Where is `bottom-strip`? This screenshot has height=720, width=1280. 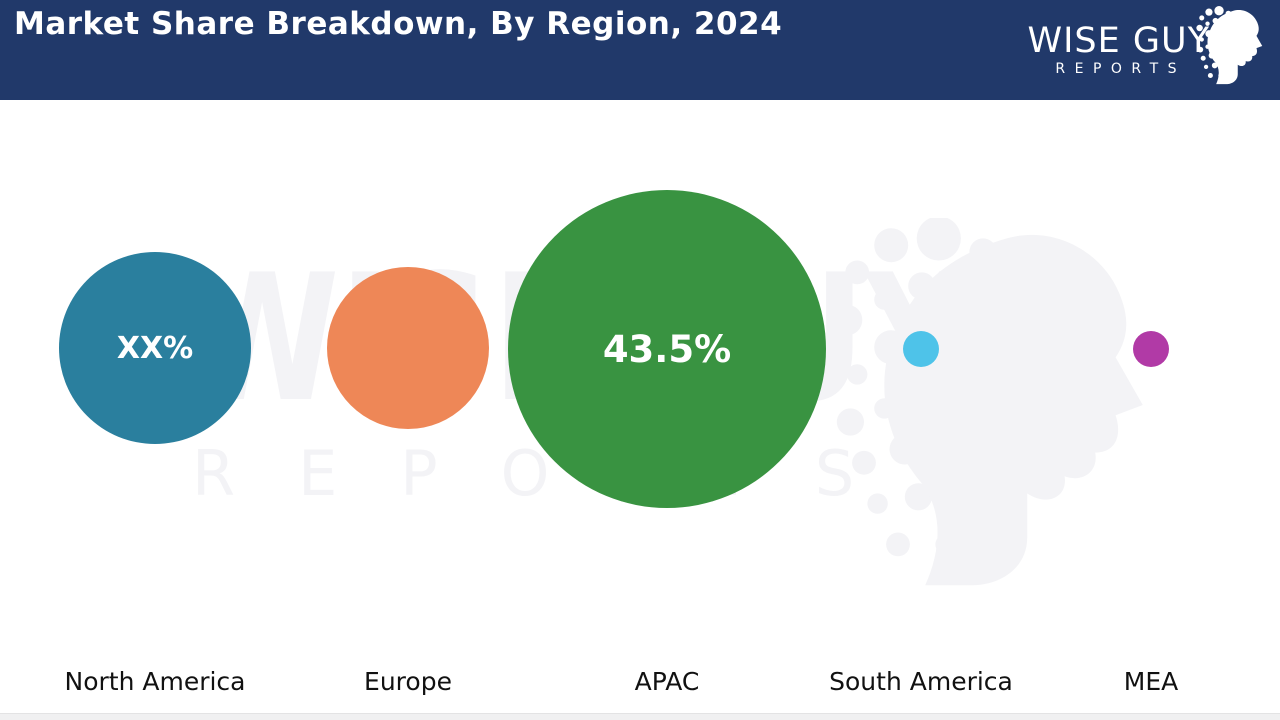
bottom-strip is located at coordinates (640, 716).